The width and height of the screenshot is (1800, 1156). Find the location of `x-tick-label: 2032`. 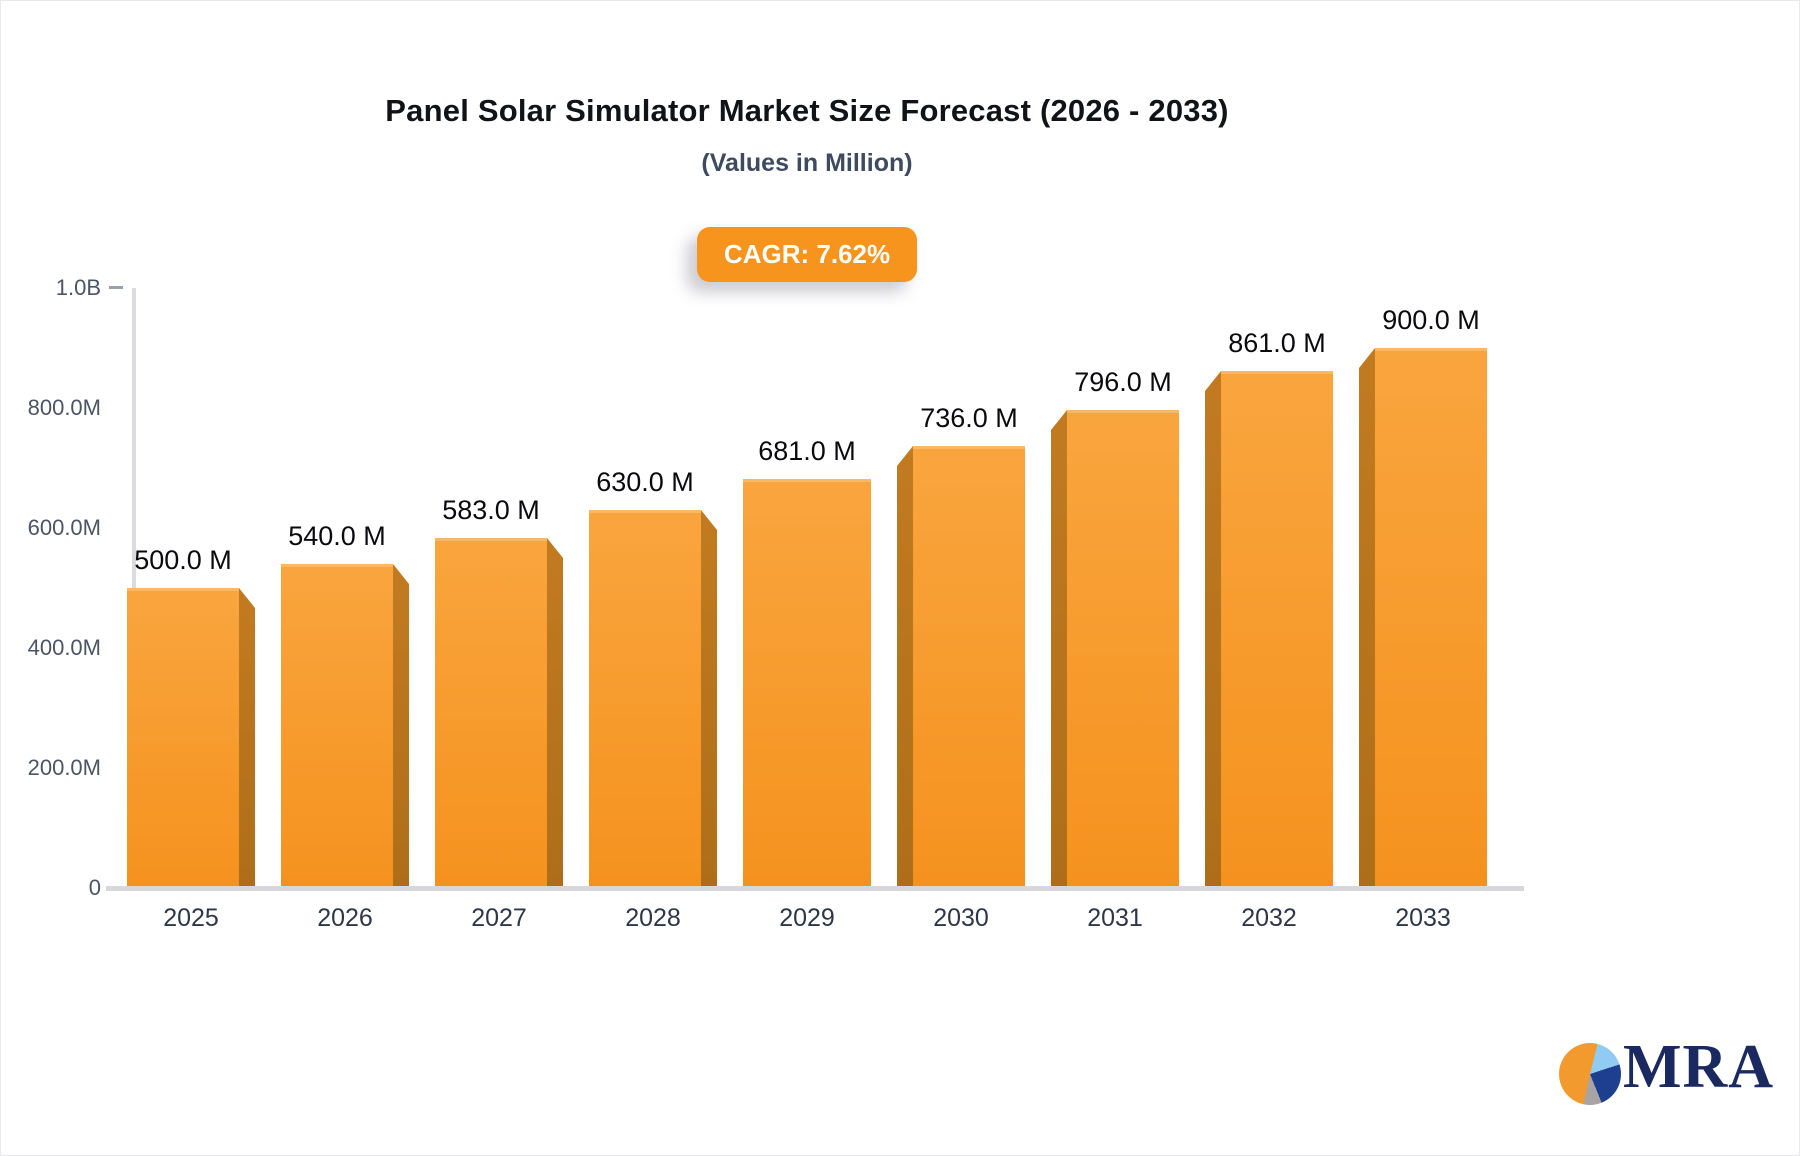

x-tick-label: 2032 is located at coordinates (1269, 918).